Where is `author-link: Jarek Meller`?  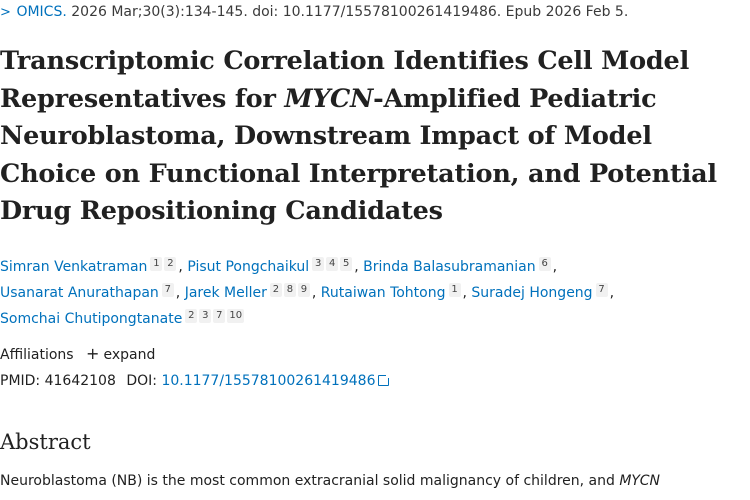 author-link: Jarek Meller is located at coordinates (225, 293).